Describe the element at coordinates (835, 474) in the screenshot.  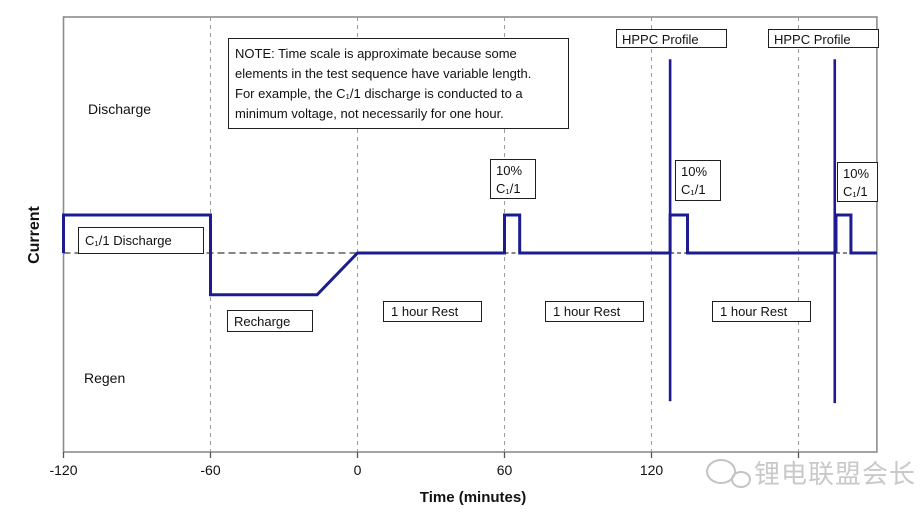
I see `watermark-text: 锂电联盟会长` at that location.